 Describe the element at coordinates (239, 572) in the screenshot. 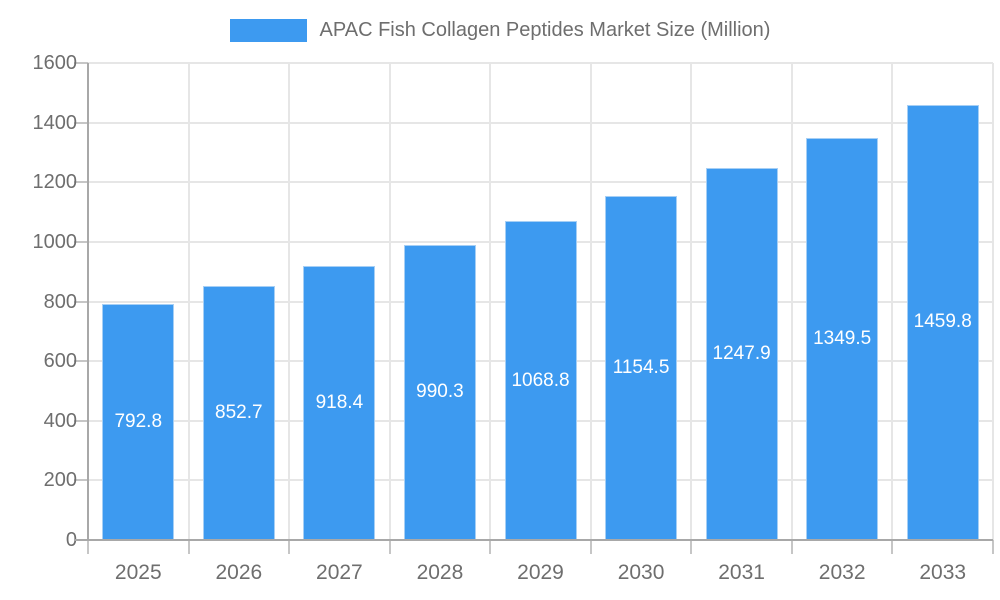

I see `x-tick-label: 2026` at that location.